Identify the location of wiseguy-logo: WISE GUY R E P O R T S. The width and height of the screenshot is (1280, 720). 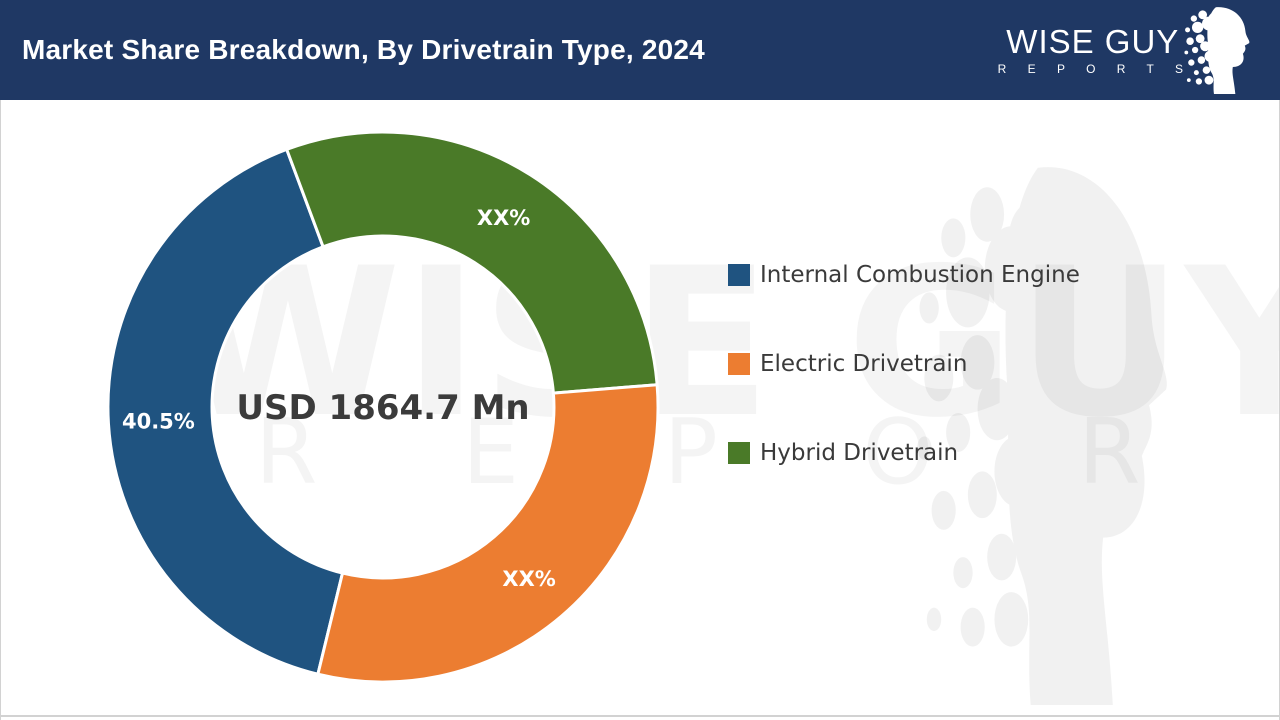
(1128, 50).